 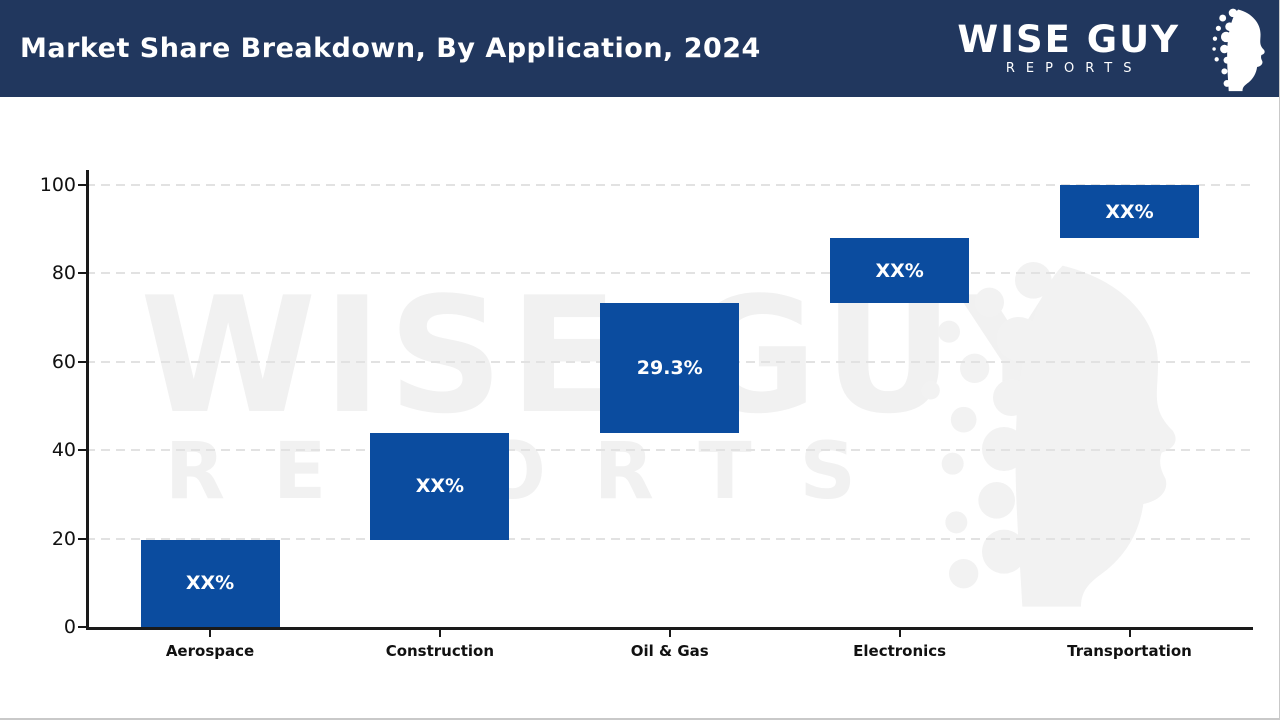 I want to click on y-tick-label-60: 60, so click(x=63, y=361).